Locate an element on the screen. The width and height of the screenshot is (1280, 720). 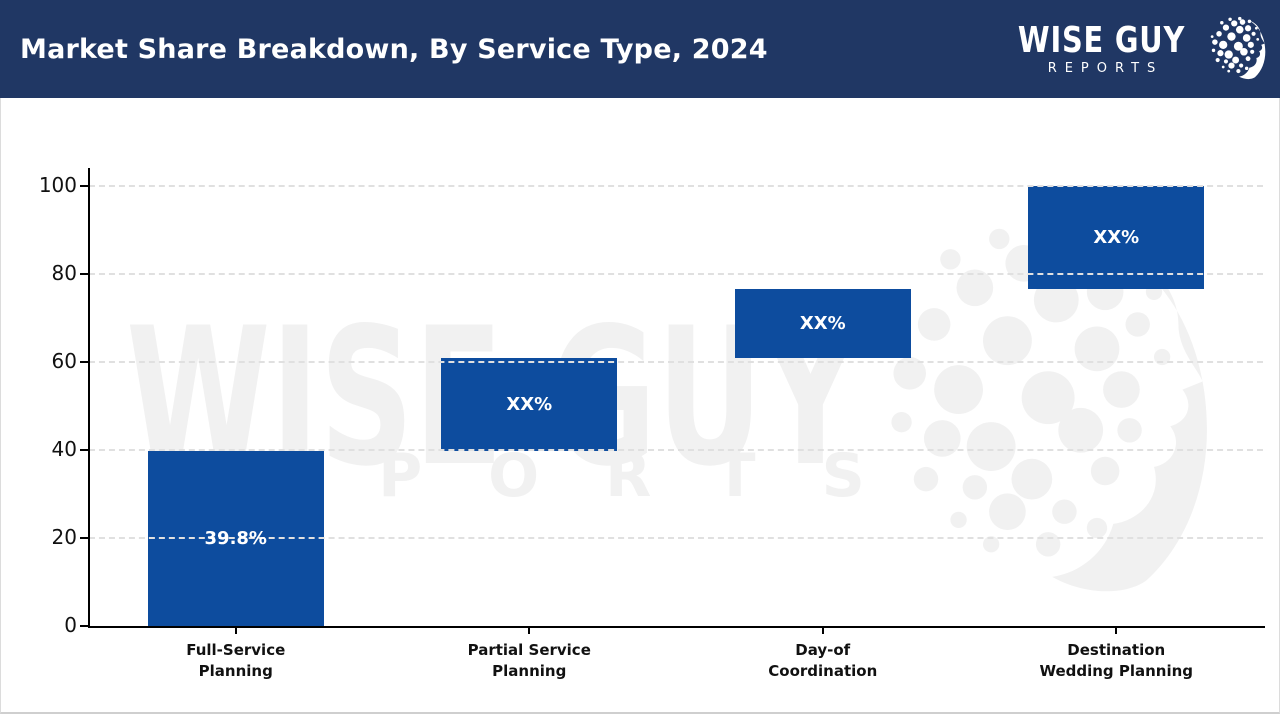
dotted-head-icon is located at coordinates (1237, 49).